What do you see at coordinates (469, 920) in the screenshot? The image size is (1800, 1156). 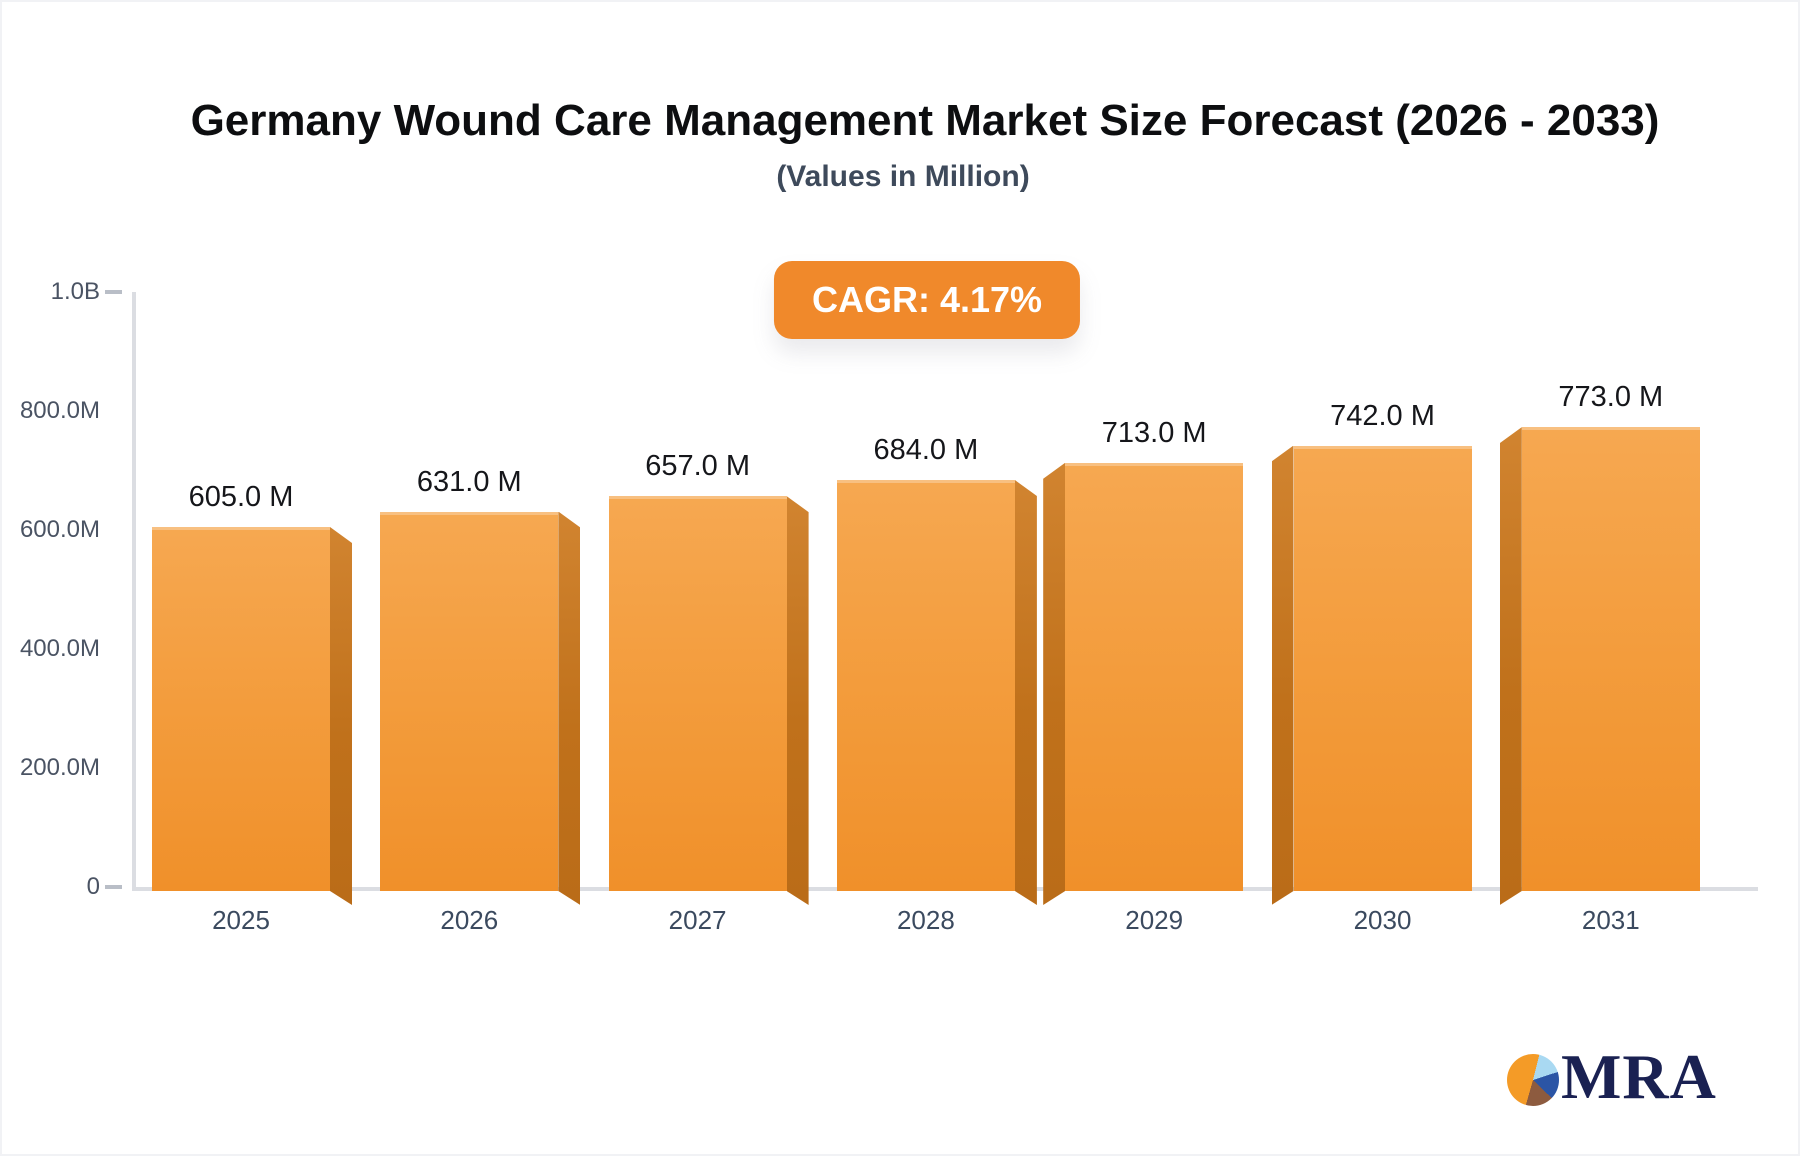 I see `x-axis-label: 2026` at bounding box center [469, 920].